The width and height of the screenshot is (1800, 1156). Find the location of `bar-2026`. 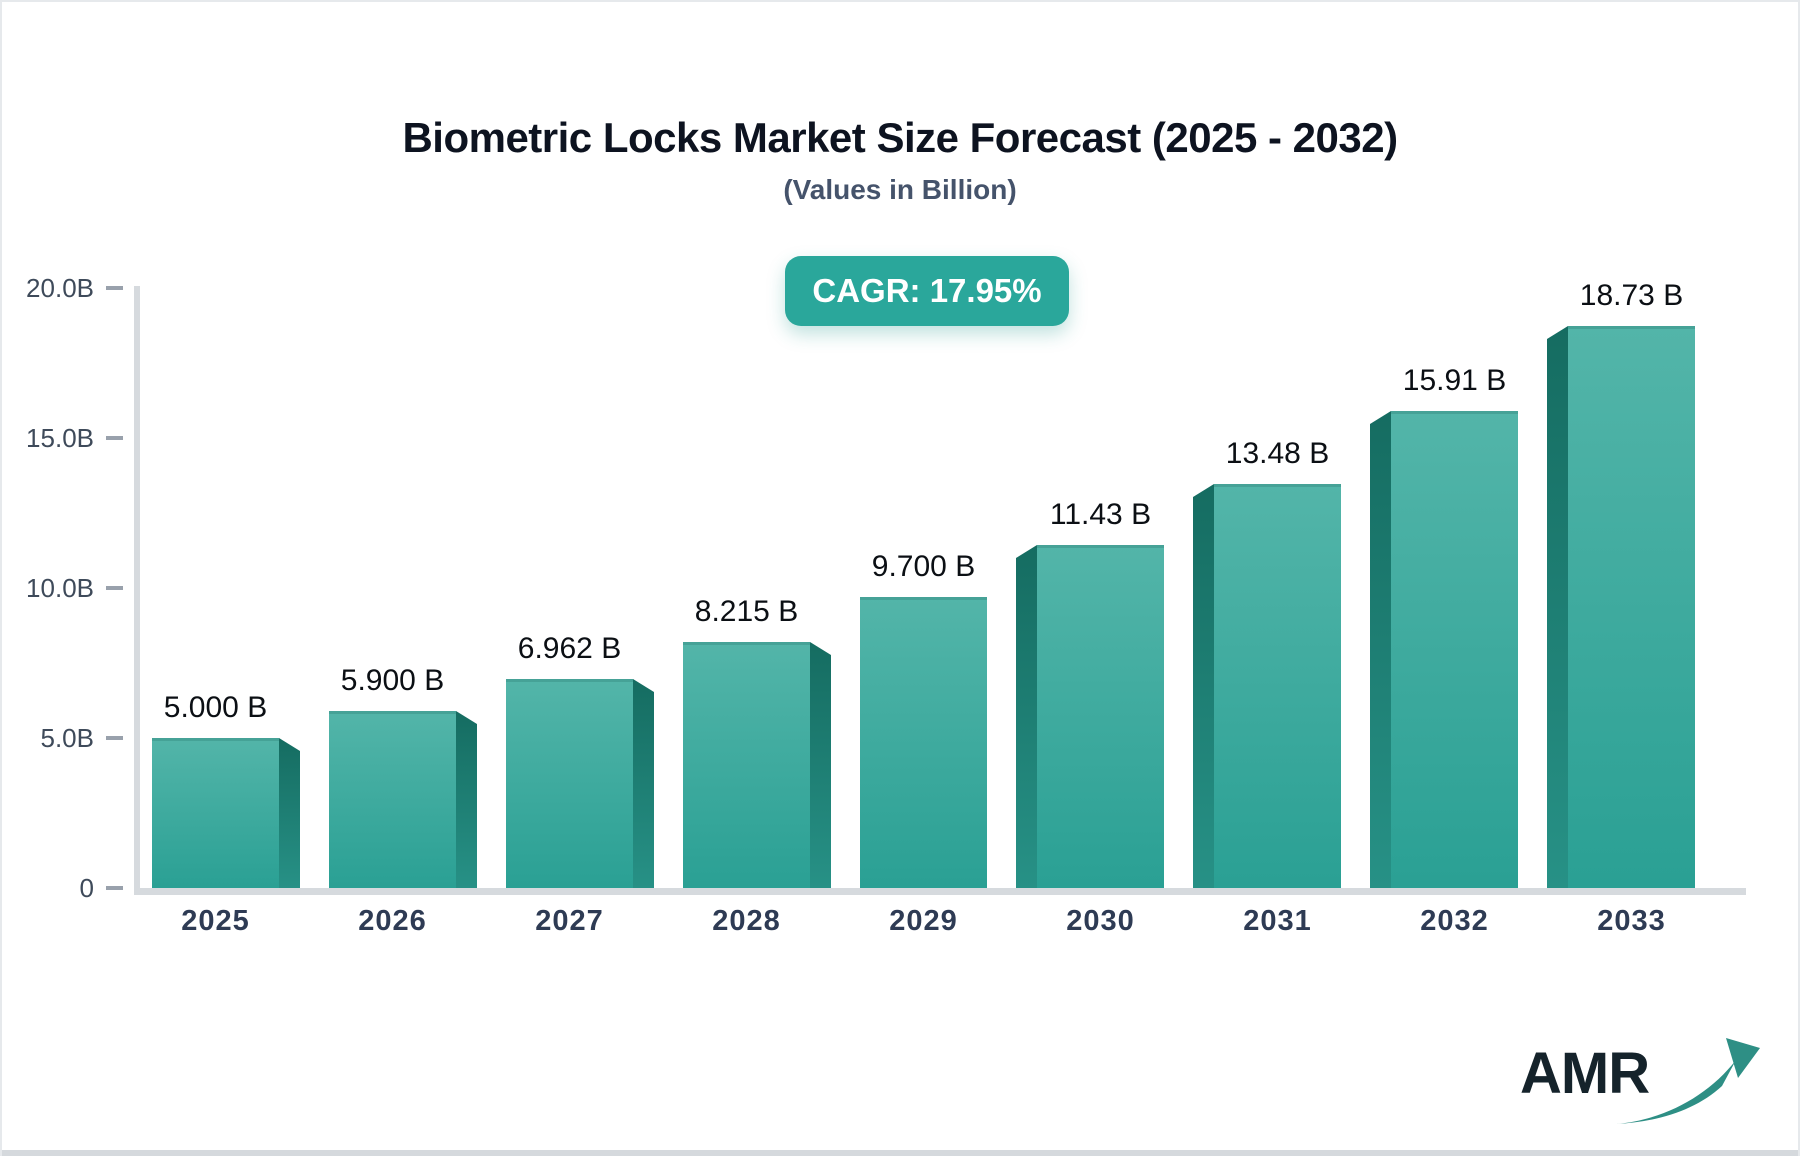

bar-2026 is located at coordinates (392, 799).